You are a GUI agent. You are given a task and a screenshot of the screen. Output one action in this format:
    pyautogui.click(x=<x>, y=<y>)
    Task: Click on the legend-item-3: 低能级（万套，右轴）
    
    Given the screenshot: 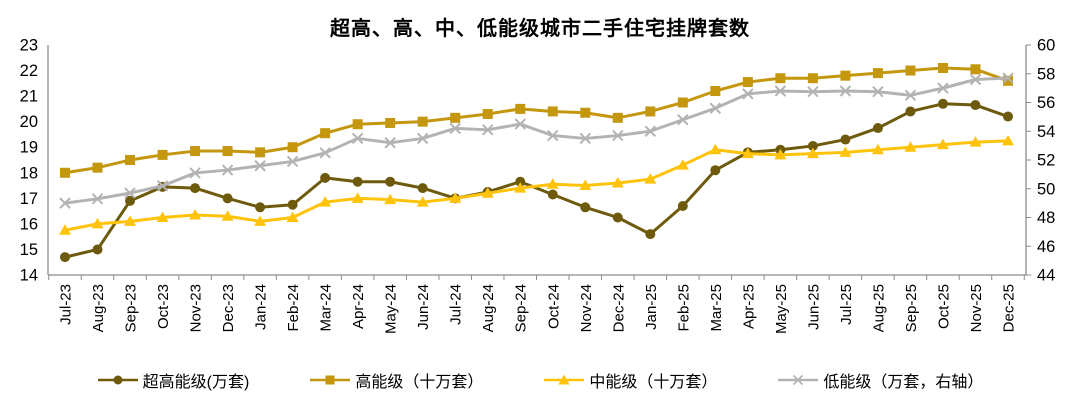 What is the action you would take?
    pyautogui.click(x=880, y=380)
    